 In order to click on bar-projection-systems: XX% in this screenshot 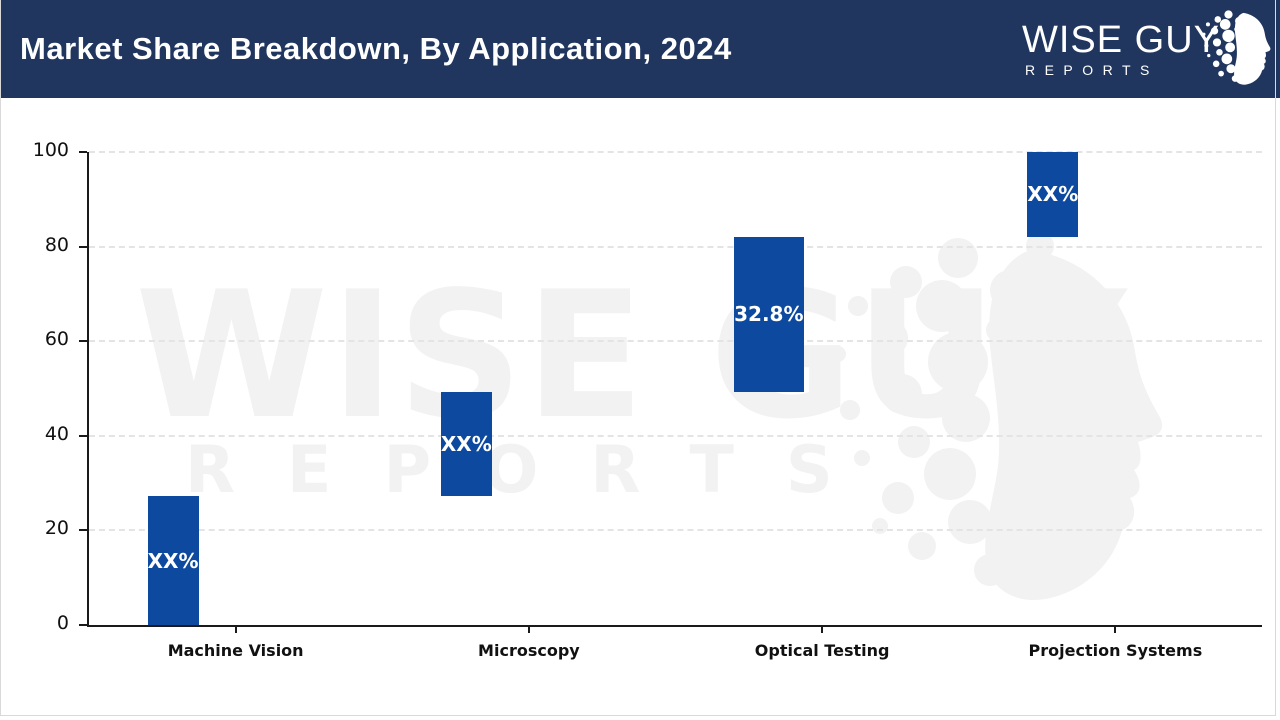, I will do `click(1053, 194)`.